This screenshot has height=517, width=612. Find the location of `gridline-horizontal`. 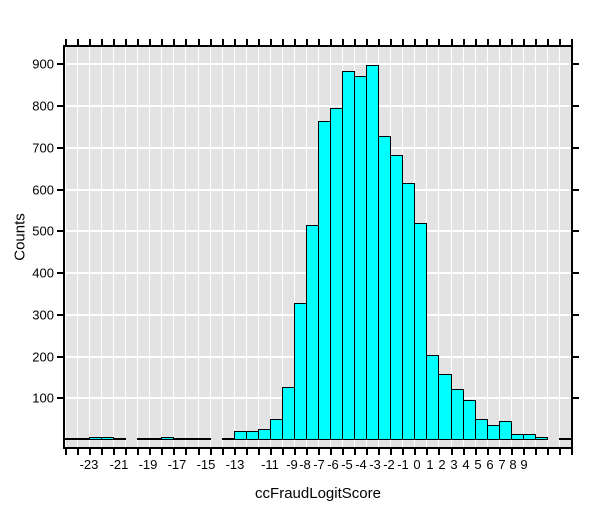

gridline-horizontal is located at coordinates (318, 64).